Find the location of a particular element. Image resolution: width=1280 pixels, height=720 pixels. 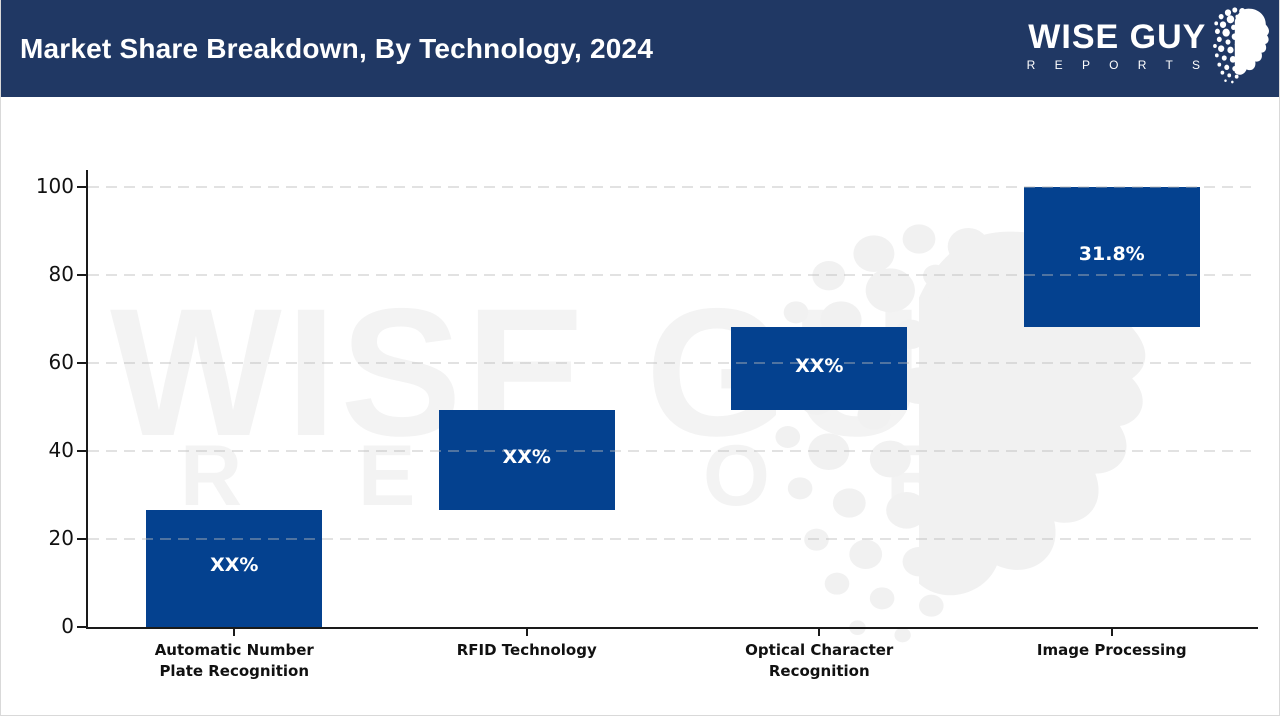

y-tick-label: 100 is located at coordinates (54, 186).